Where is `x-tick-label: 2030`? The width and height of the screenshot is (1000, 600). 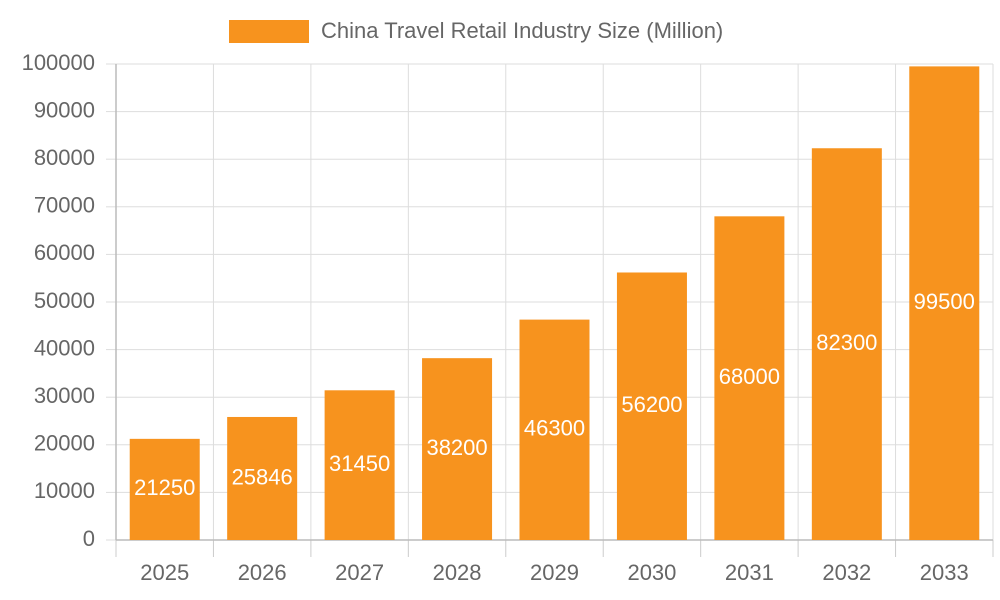
x-tick-label: 2030 is located at coordinates (651, 572).